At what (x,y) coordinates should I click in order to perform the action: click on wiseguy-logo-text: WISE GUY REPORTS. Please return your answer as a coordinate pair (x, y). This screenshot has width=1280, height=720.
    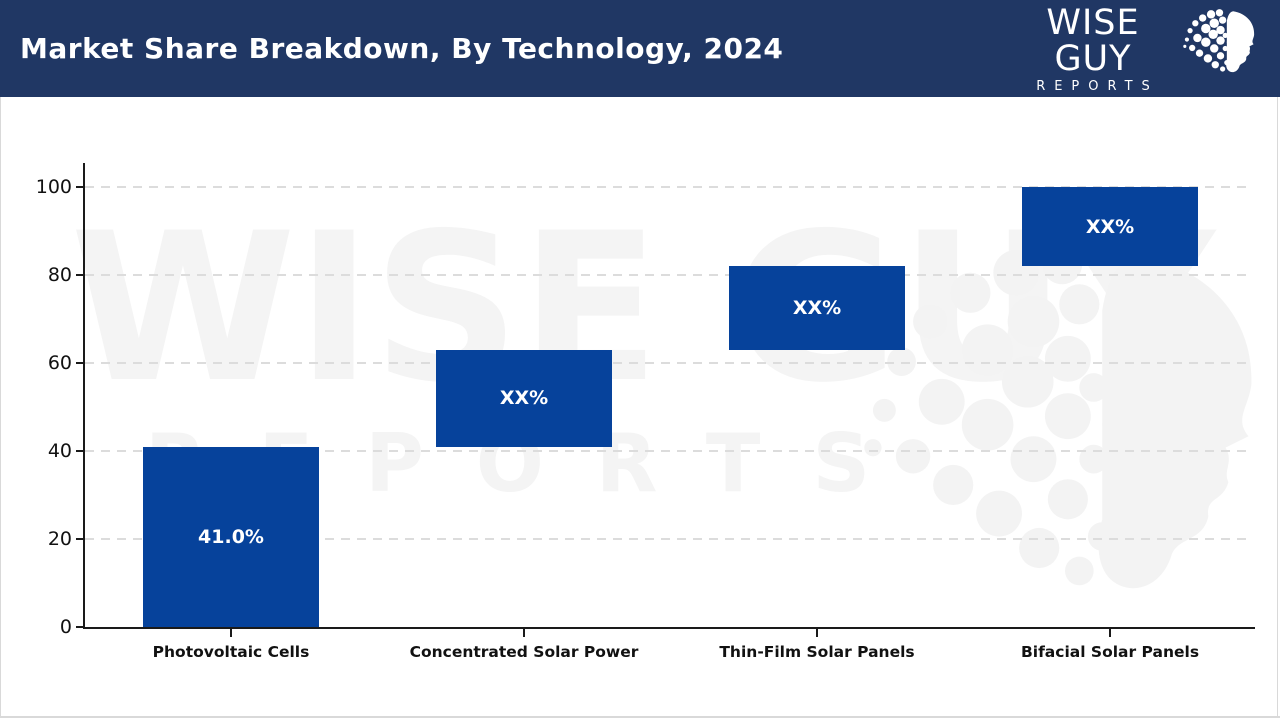
    Looking at the image, I should click on (1093, 49).